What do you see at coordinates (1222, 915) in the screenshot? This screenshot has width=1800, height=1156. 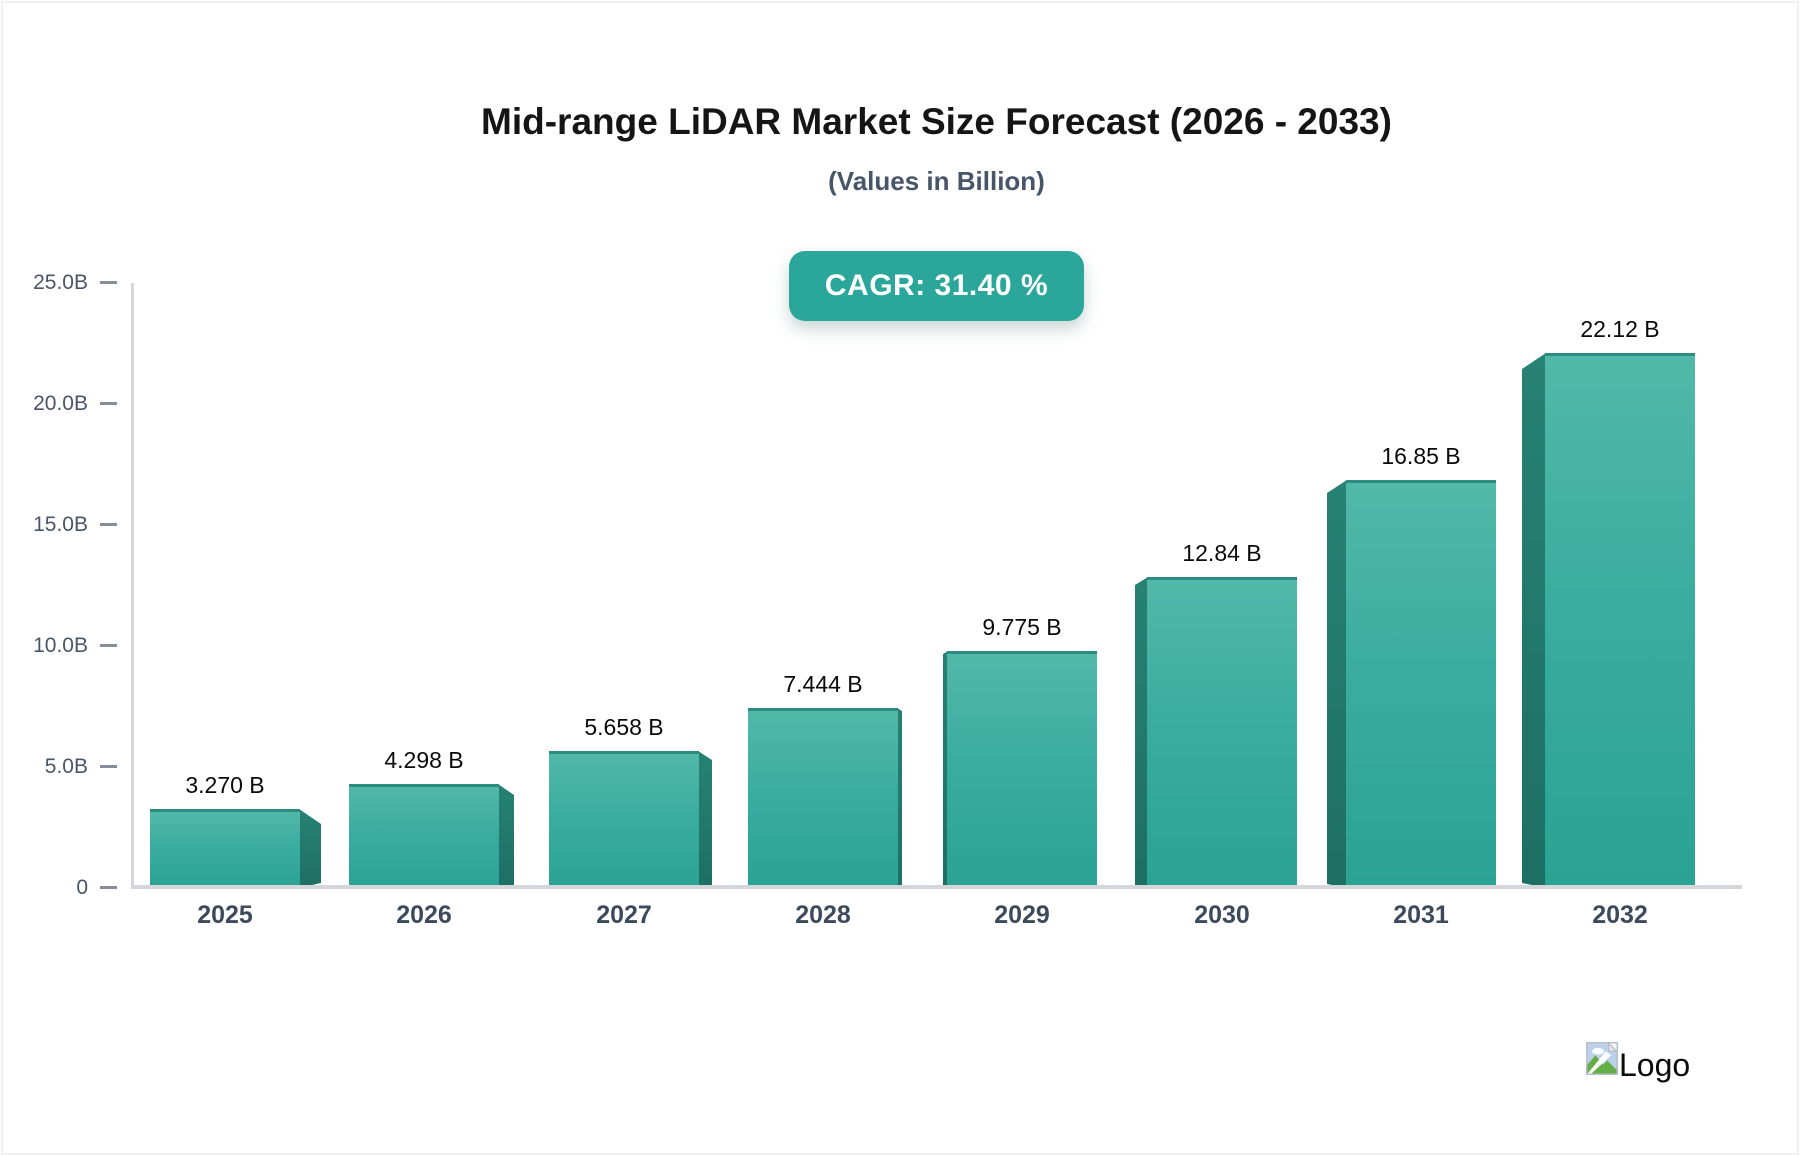 I see `x-axis-label: 2030` at bounding box center [1222, 915].